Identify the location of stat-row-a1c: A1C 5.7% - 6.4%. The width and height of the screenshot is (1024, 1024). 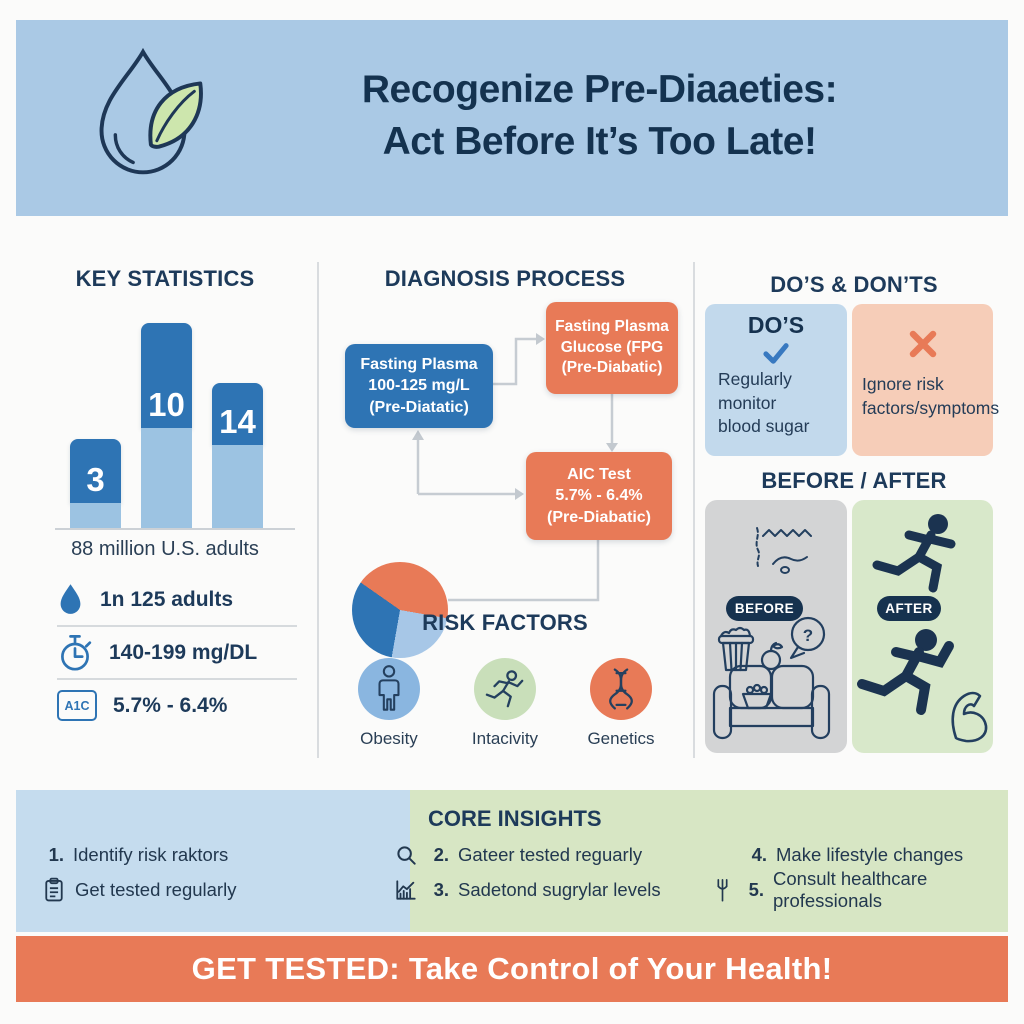
(177, 705).